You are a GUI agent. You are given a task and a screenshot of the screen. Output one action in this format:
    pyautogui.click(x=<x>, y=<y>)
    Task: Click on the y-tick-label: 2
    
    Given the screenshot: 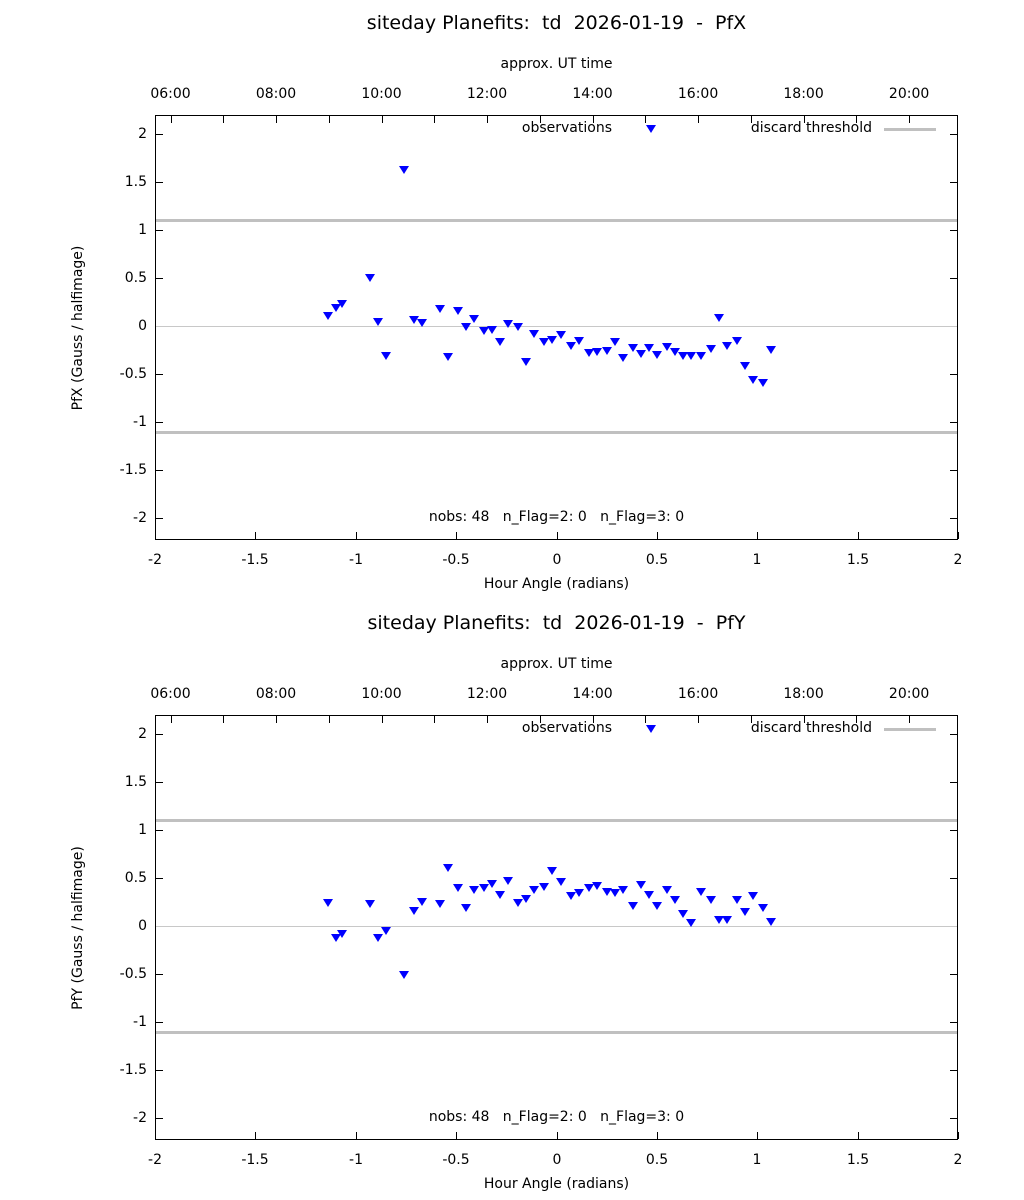 What is the action you would take?
    pyautogui.click(x=142, y=134)
    